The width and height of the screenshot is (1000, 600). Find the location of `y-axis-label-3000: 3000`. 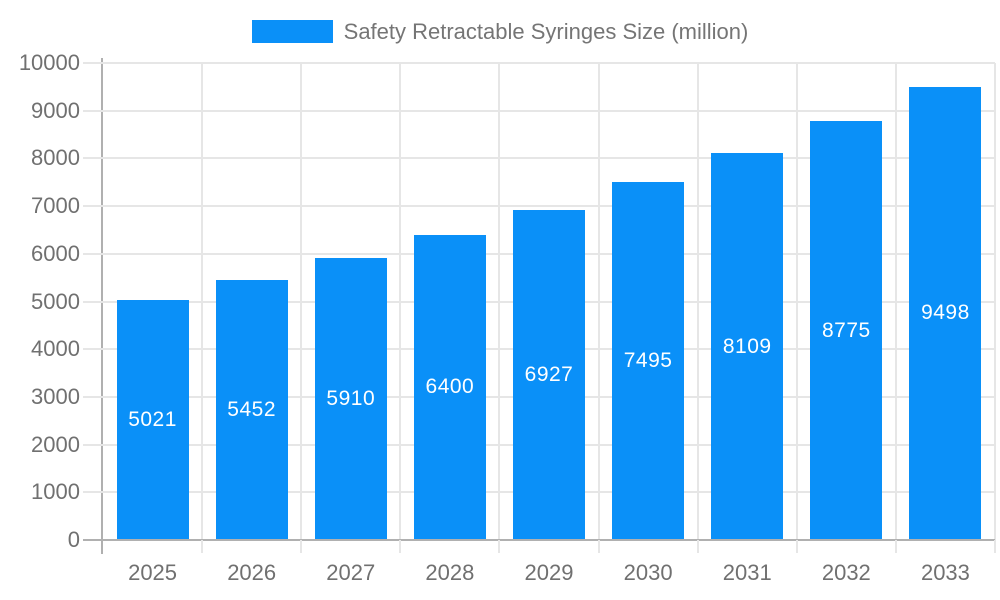

y-axis-label-3000: 3000 is located at coordinates (55, 396).